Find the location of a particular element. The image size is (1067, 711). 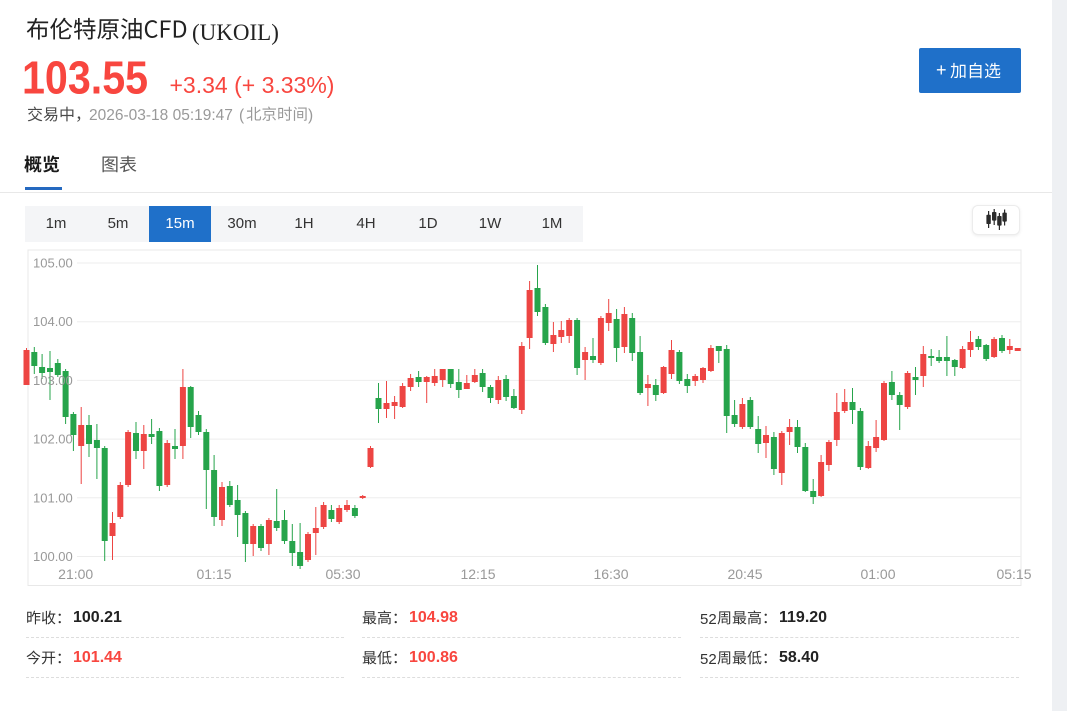

svg-text: 20:45 is located at coordinates (744, 574).